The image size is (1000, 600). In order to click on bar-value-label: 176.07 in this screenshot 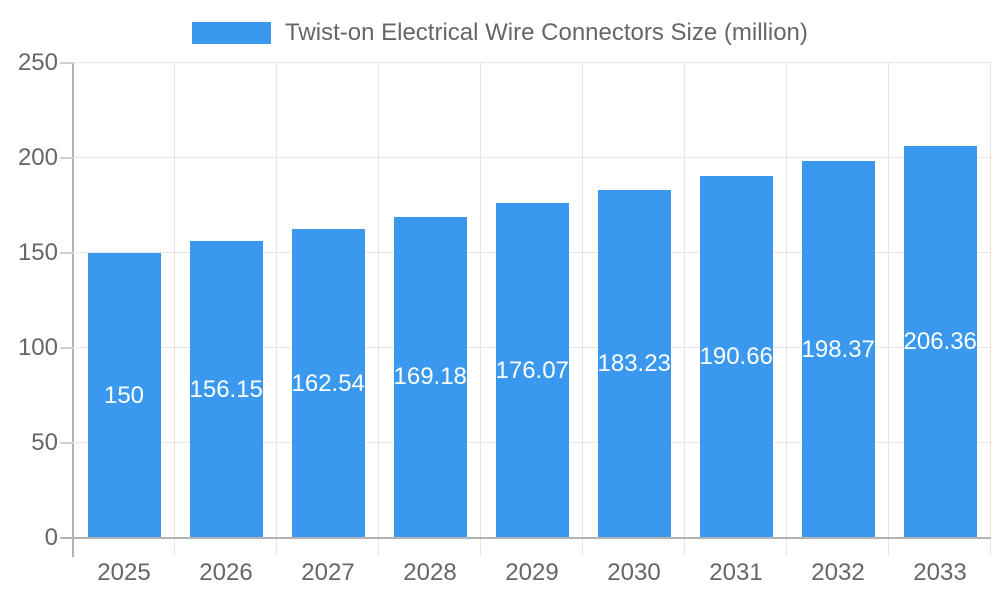, I will do `click(532, 370)`.